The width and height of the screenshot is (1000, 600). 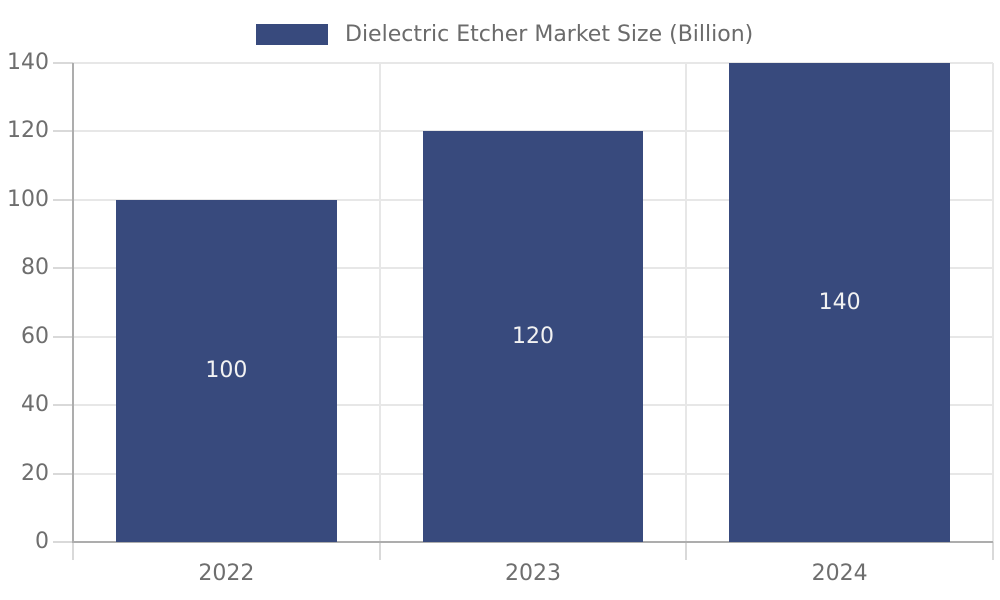 What do you see at coordinates (532, 542) in the screenshot?
I see `x-axis-line` at bounding box center [532, 542].